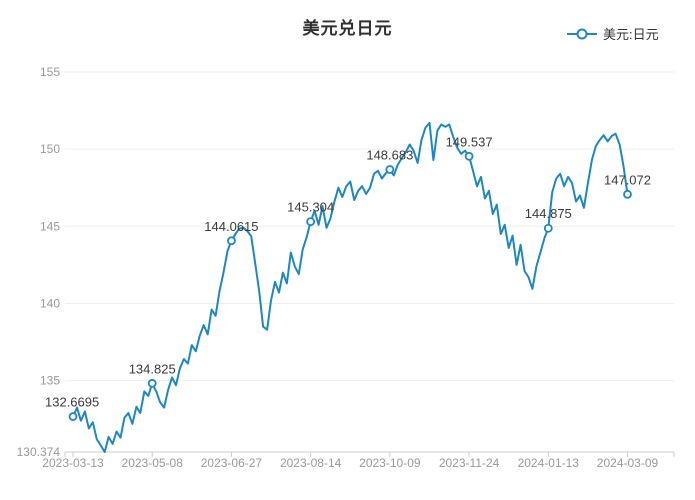 Image resolution: width=695 pixels, height=500 pixels. I want to click on annotation-label: 144.875, so click(548, 213).